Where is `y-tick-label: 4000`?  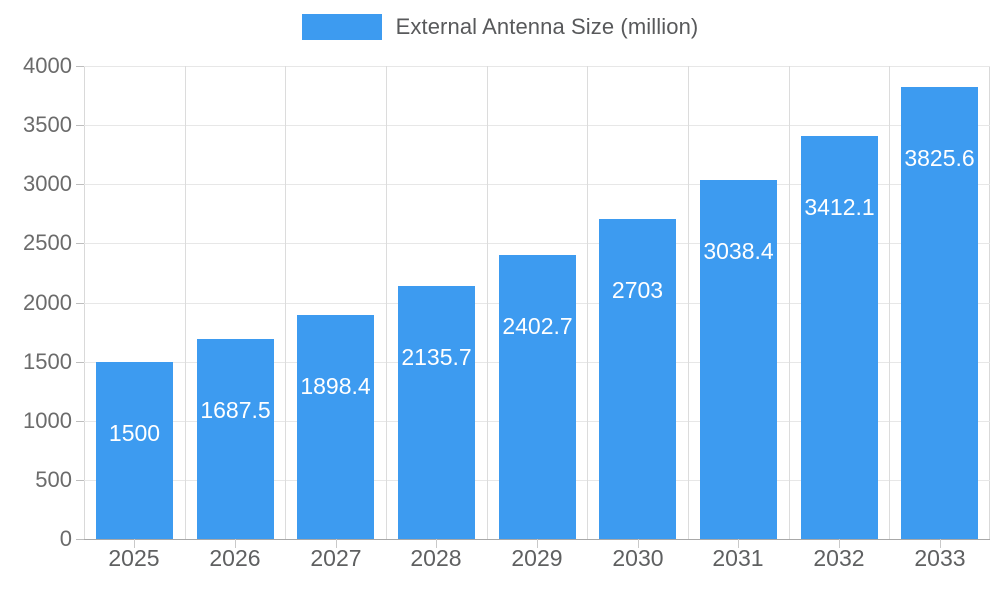
y-tick-label: 4000 is located at coordinates (47, 65).